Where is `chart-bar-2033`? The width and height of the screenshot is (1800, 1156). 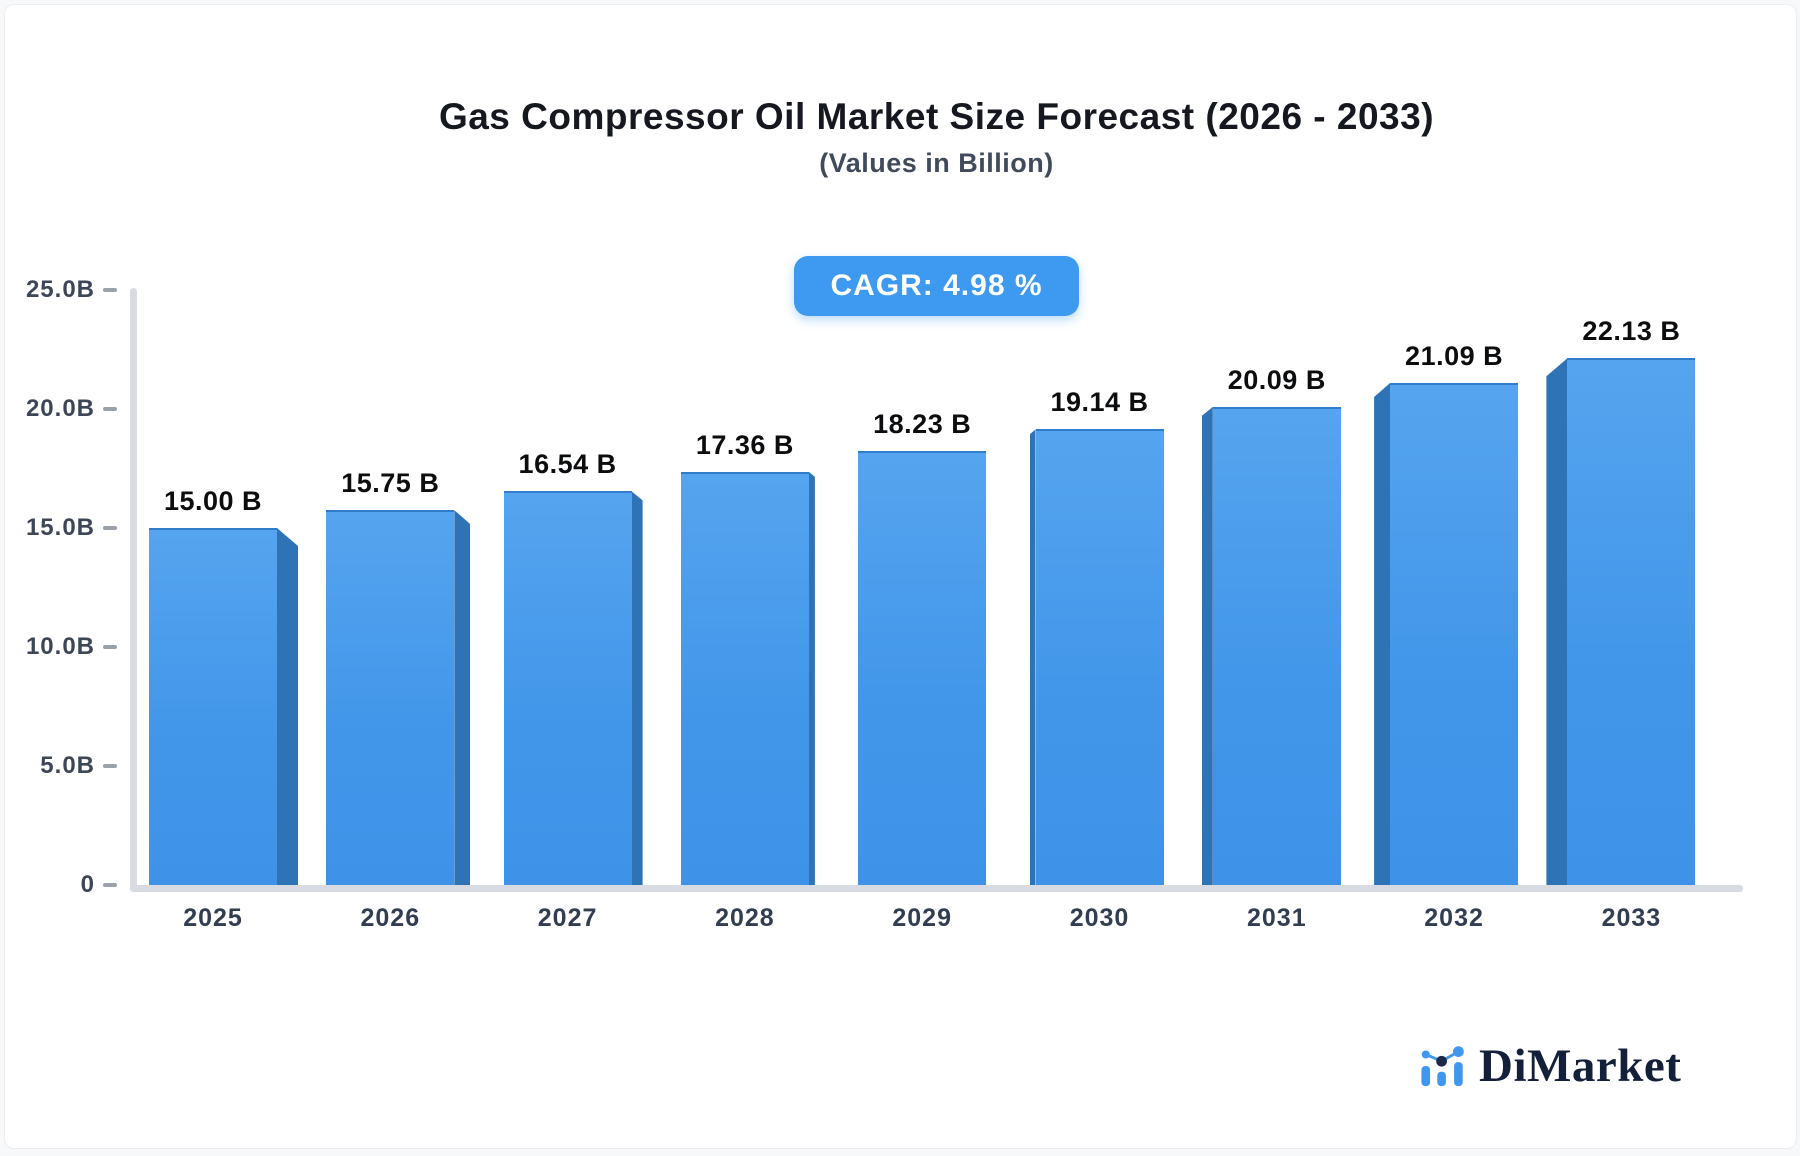
chart-bar-2033 is located at coordinates (1631, 621).